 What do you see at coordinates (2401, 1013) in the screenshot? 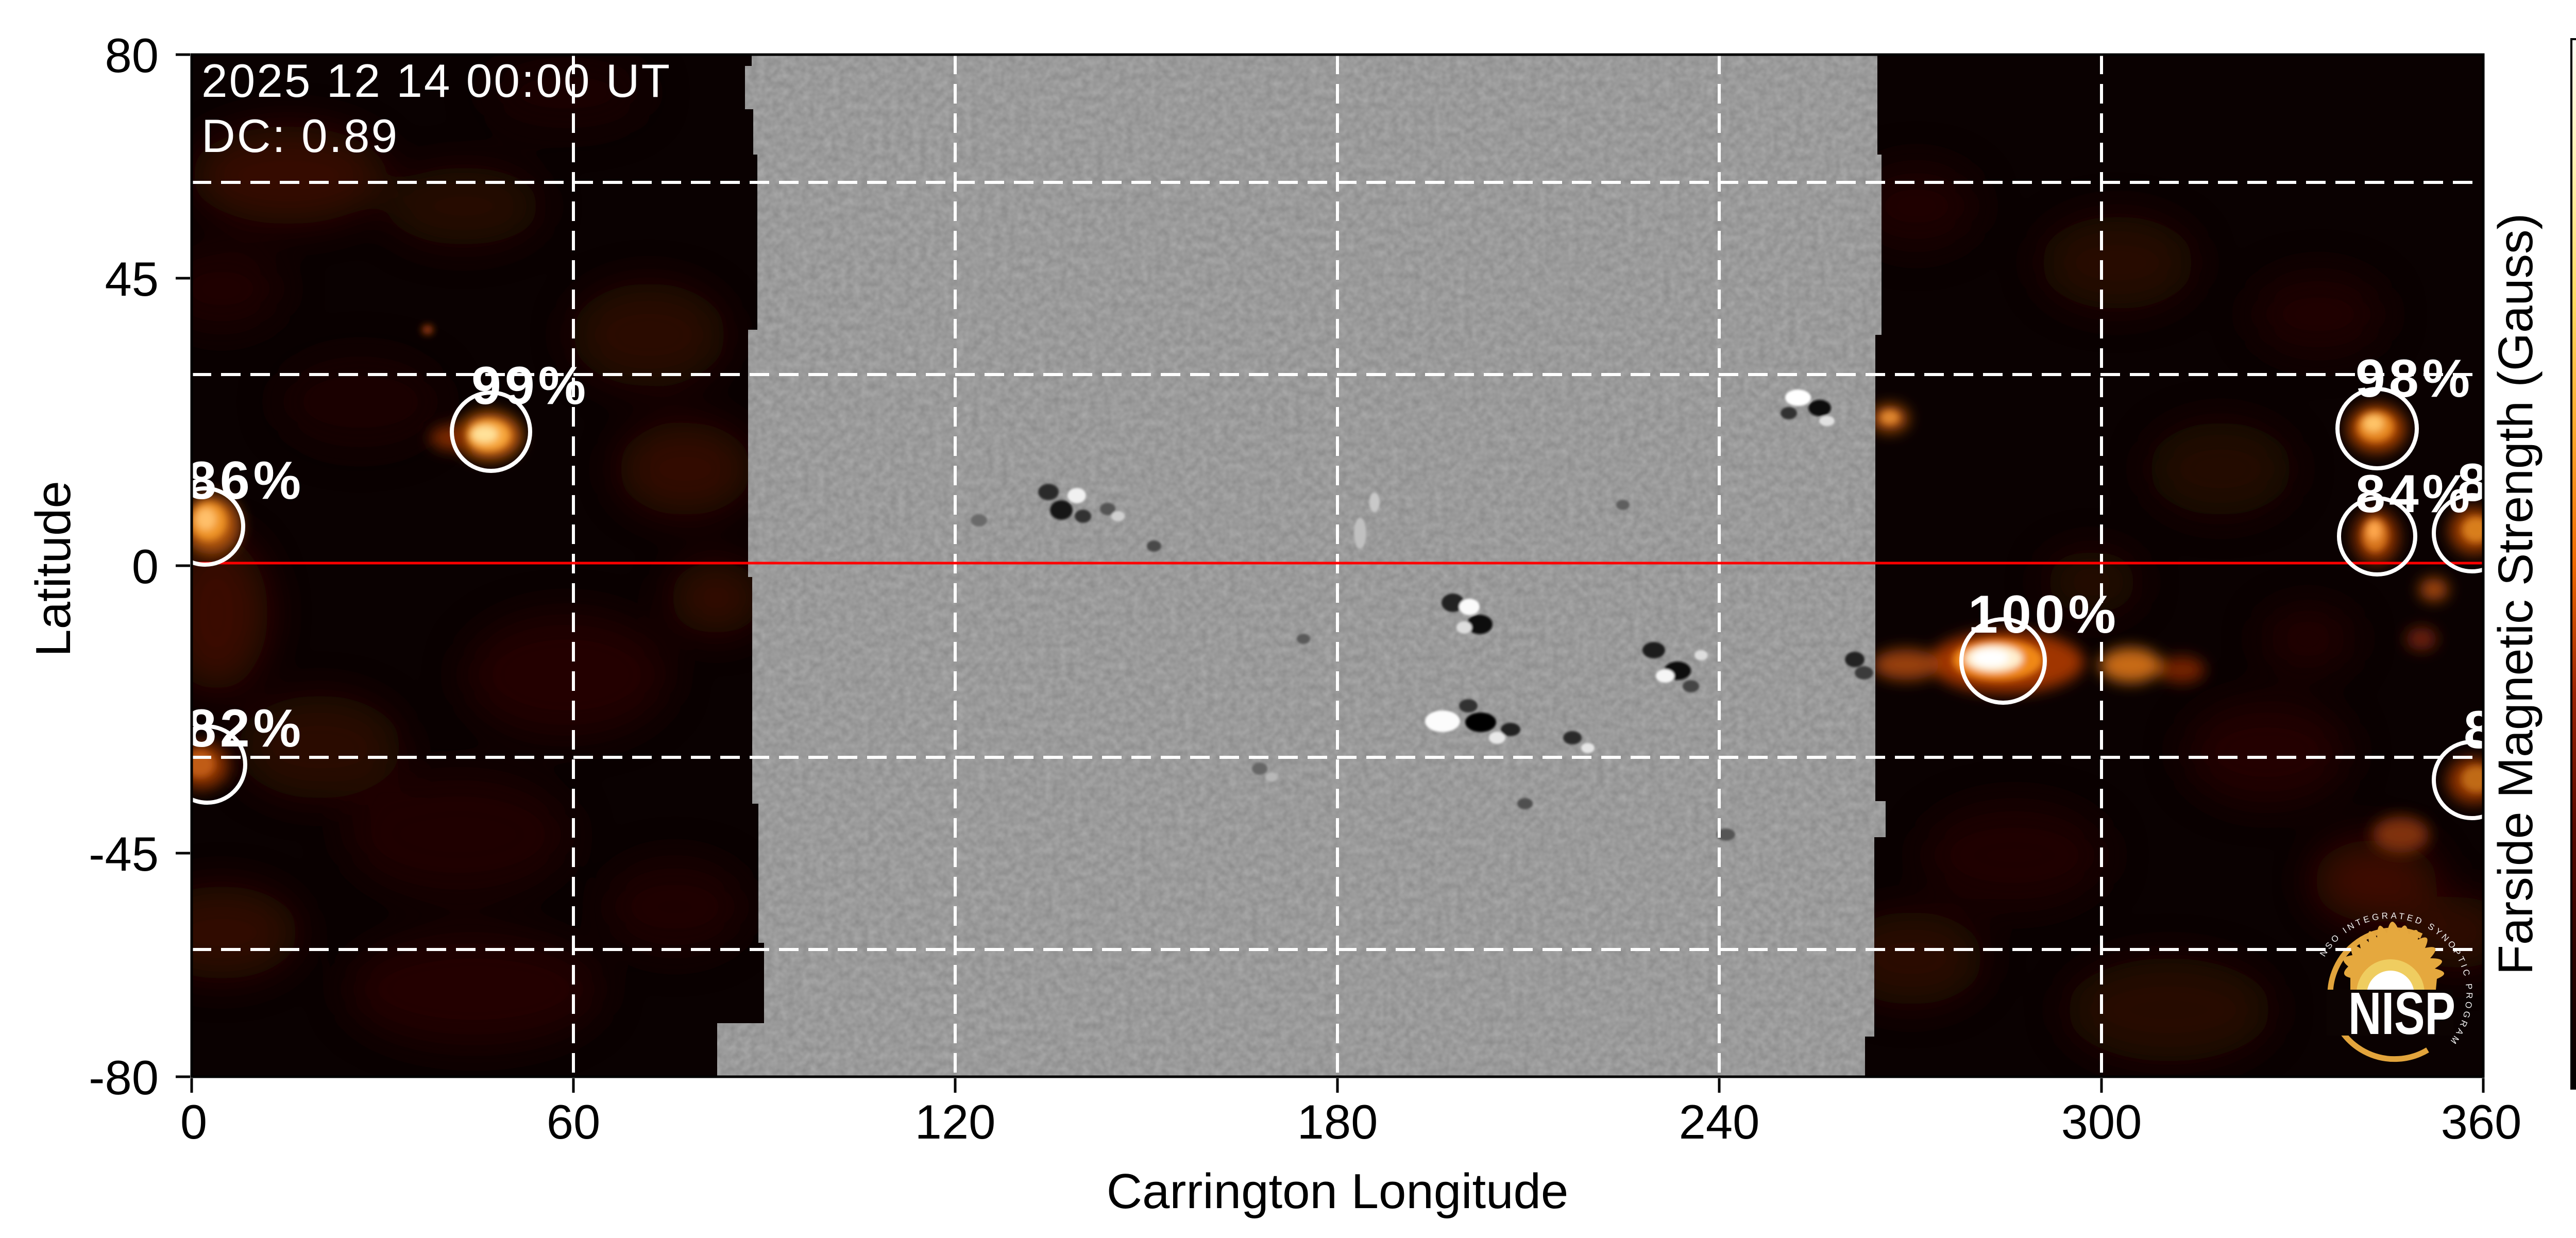
I see `svg-text: NISP` at bounding box center [2401, 1013].